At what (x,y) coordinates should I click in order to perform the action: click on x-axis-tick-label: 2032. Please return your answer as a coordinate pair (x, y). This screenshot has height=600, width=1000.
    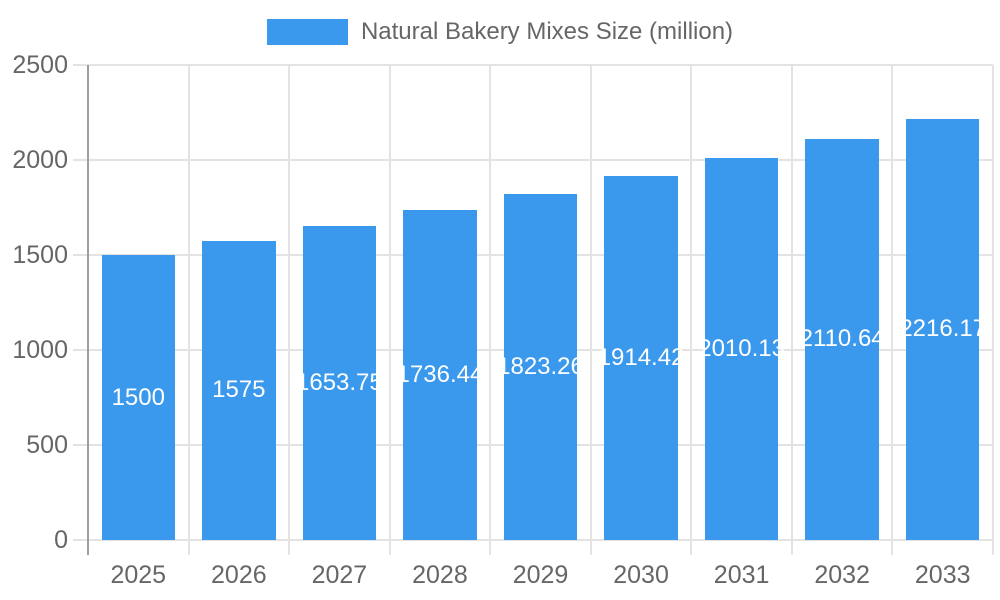
    Looking at the image, I should click on (842, 575).